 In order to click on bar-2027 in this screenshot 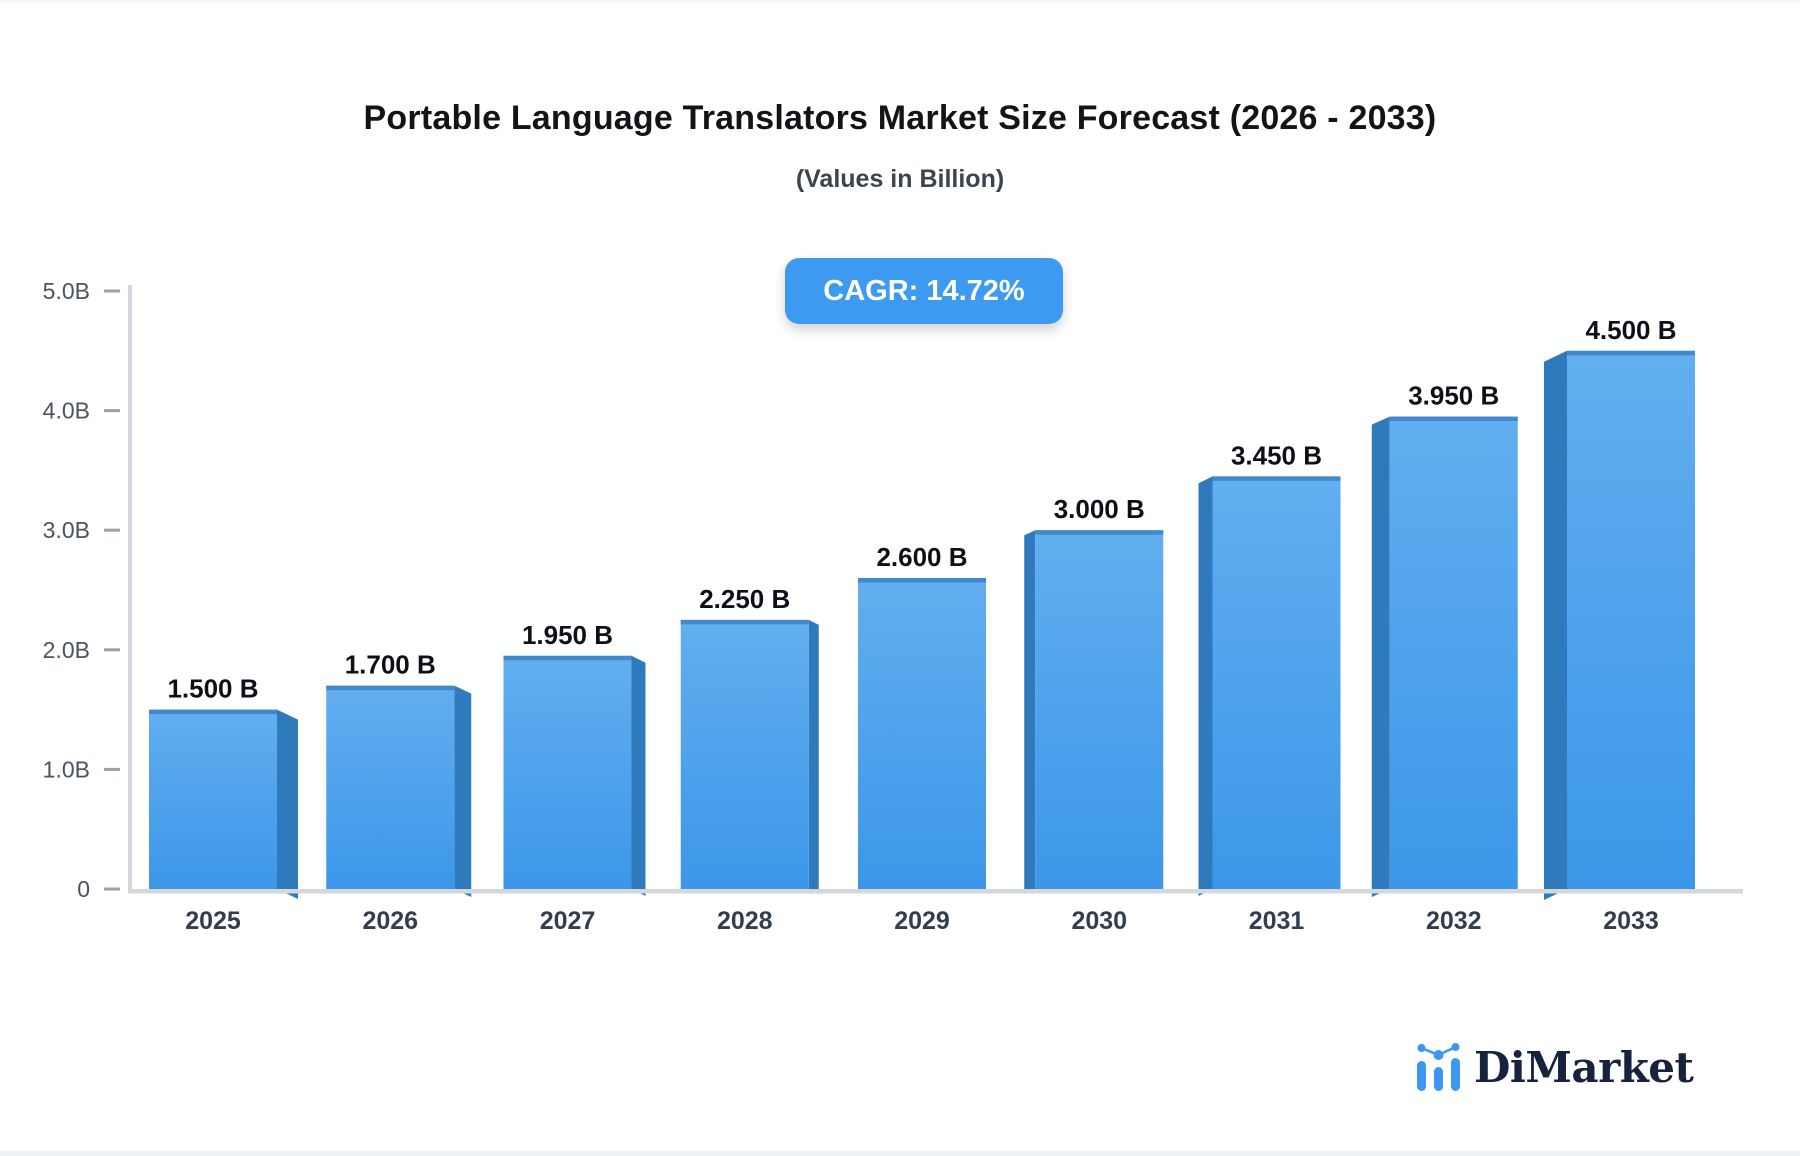, I will do `click(567, 772)`.